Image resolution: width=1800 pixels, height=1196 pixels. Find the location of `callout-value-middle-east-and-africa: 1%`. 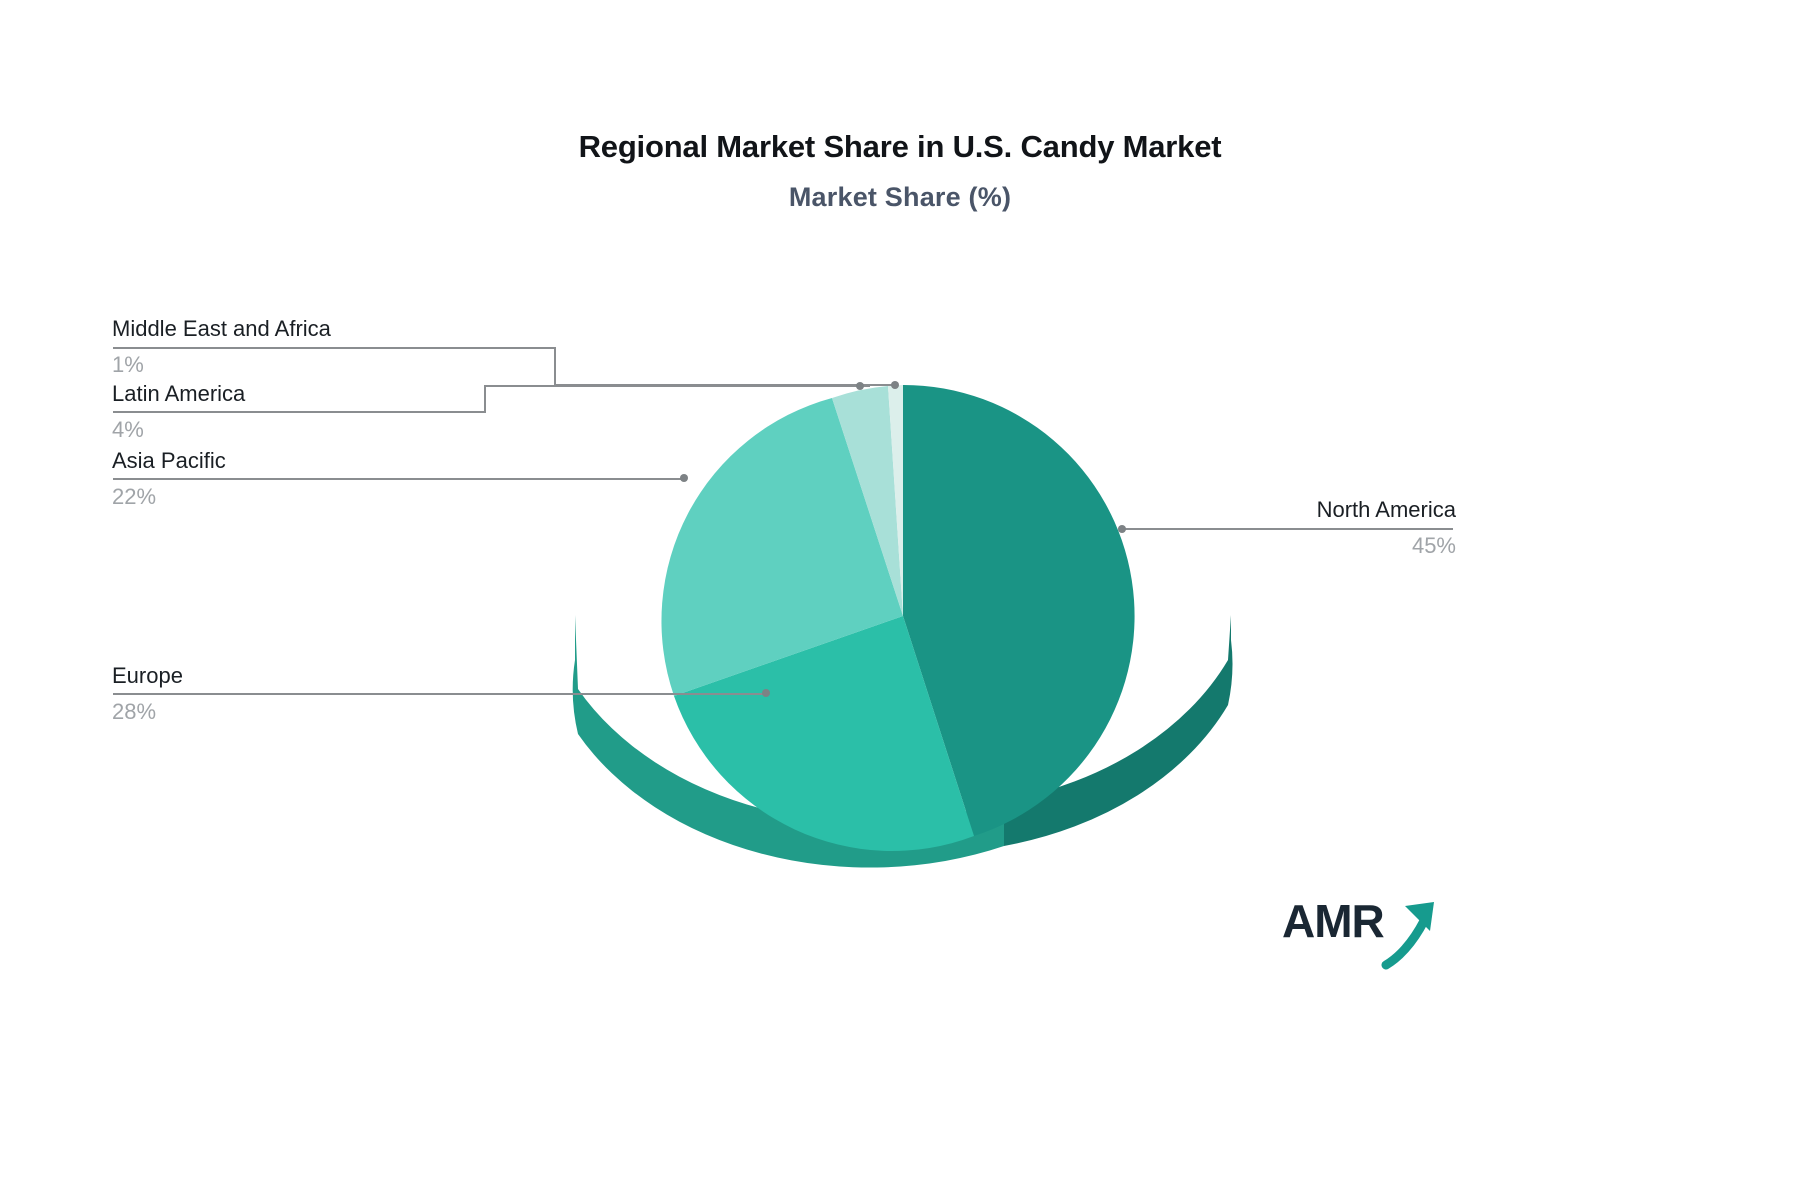

callout-value-middle-east-and-africa: 1% is located at coordinates (128, 364).